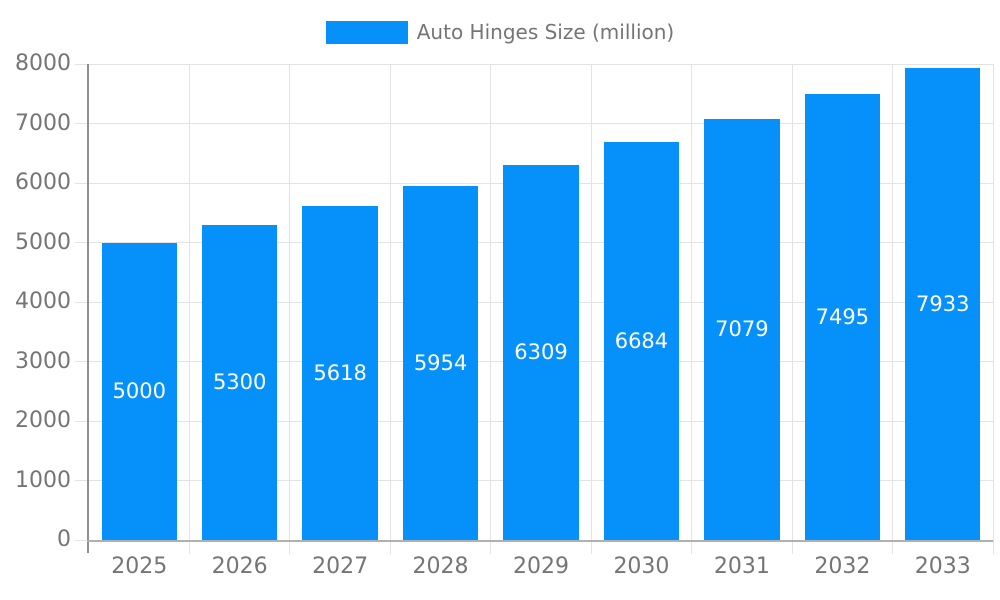 The width and height of the screenshot is (1000, 600). What do you see at coordinates (366, 32) in the screenshot?
I see `legend-swatch` at bounding box center [366, 32].